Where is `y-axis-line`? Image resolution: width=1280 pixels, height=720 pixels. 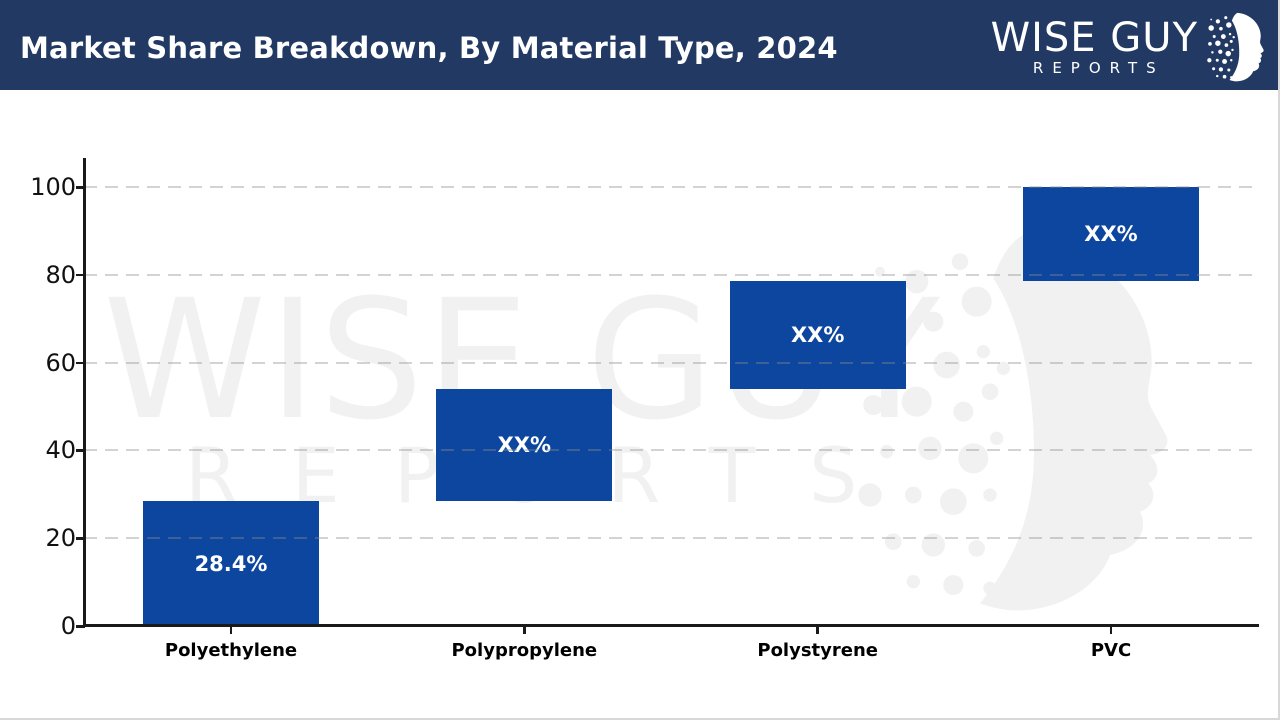 y-axis-line is located at coordinates (84, 392).